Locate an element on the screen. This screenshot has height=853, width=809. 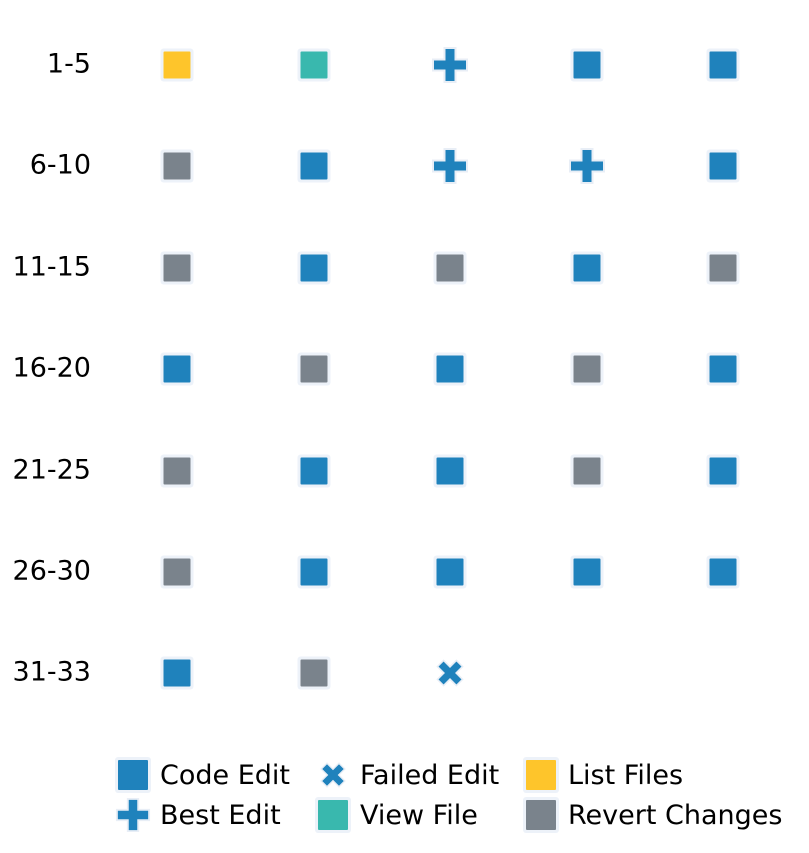
row-label: 6-10 is located at coordinates (60, 165).